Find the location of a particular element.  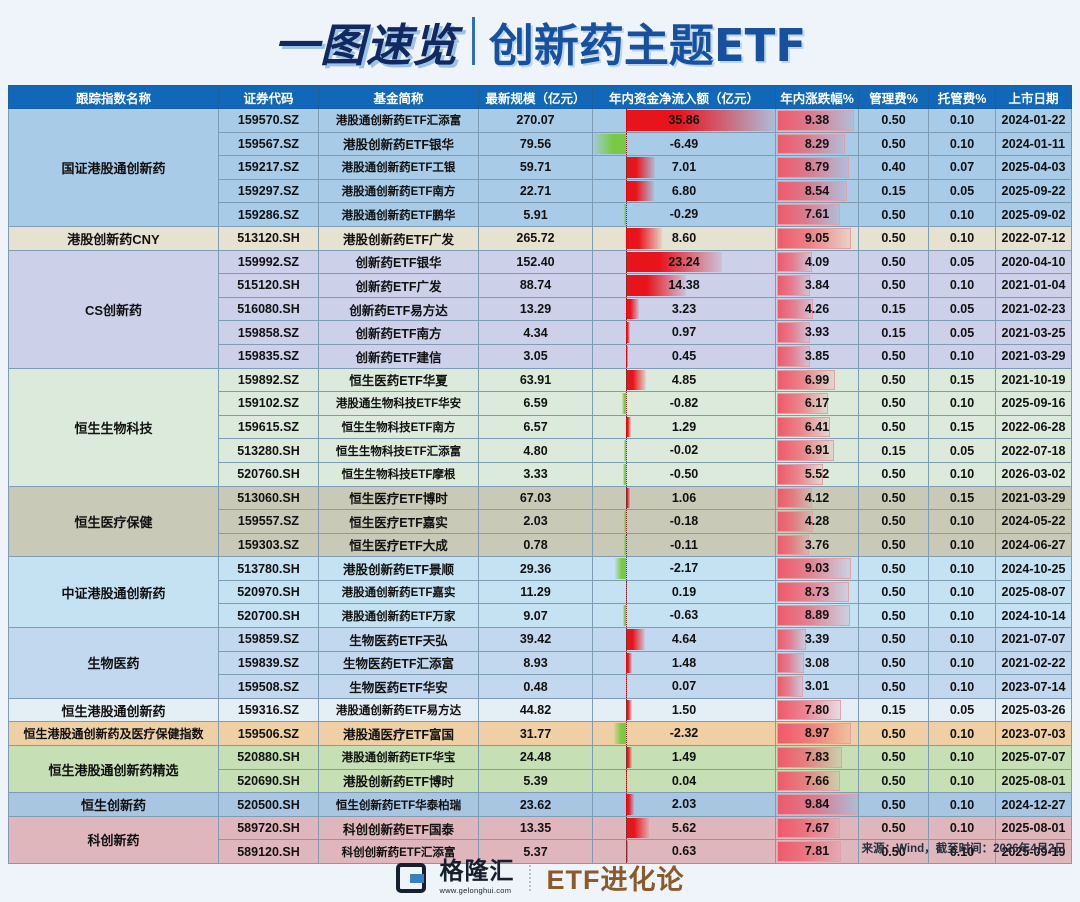

inflow-value: 1.48 is located at coordinates (684, 662).